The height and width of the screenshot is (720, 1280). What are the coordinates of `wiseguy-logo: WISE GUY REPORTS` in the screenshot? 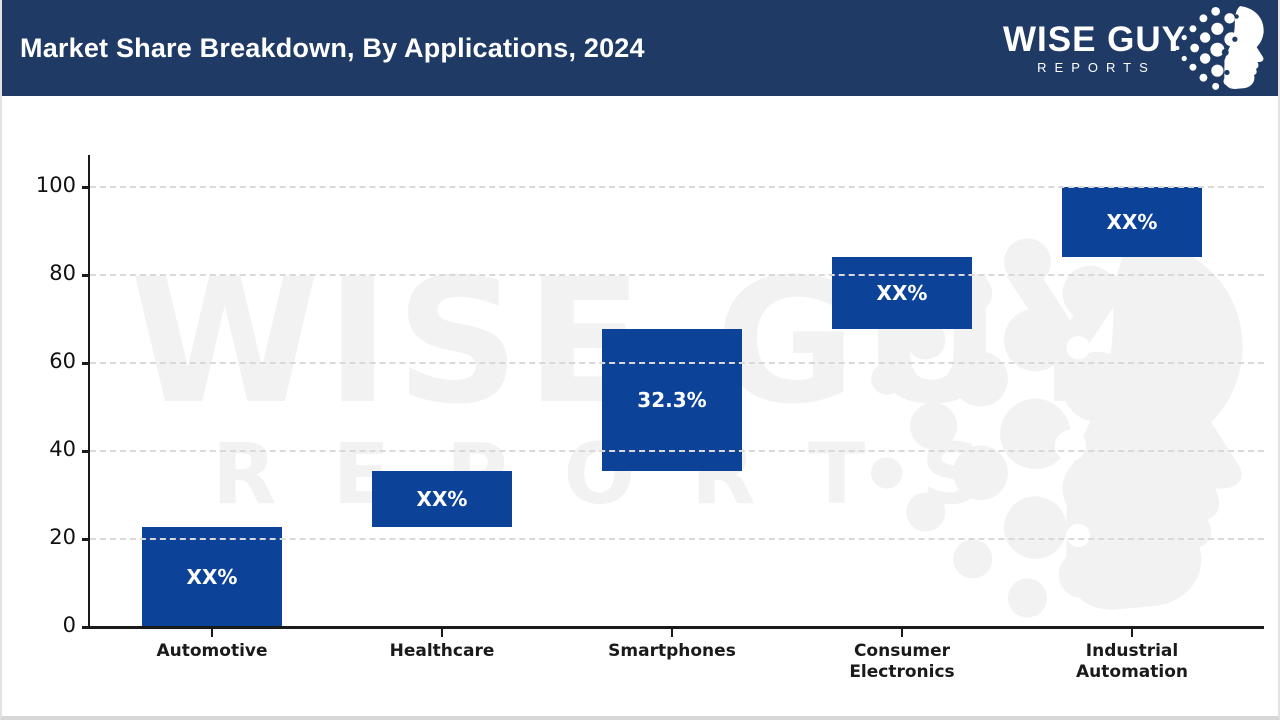 It's located at (1135, 48).